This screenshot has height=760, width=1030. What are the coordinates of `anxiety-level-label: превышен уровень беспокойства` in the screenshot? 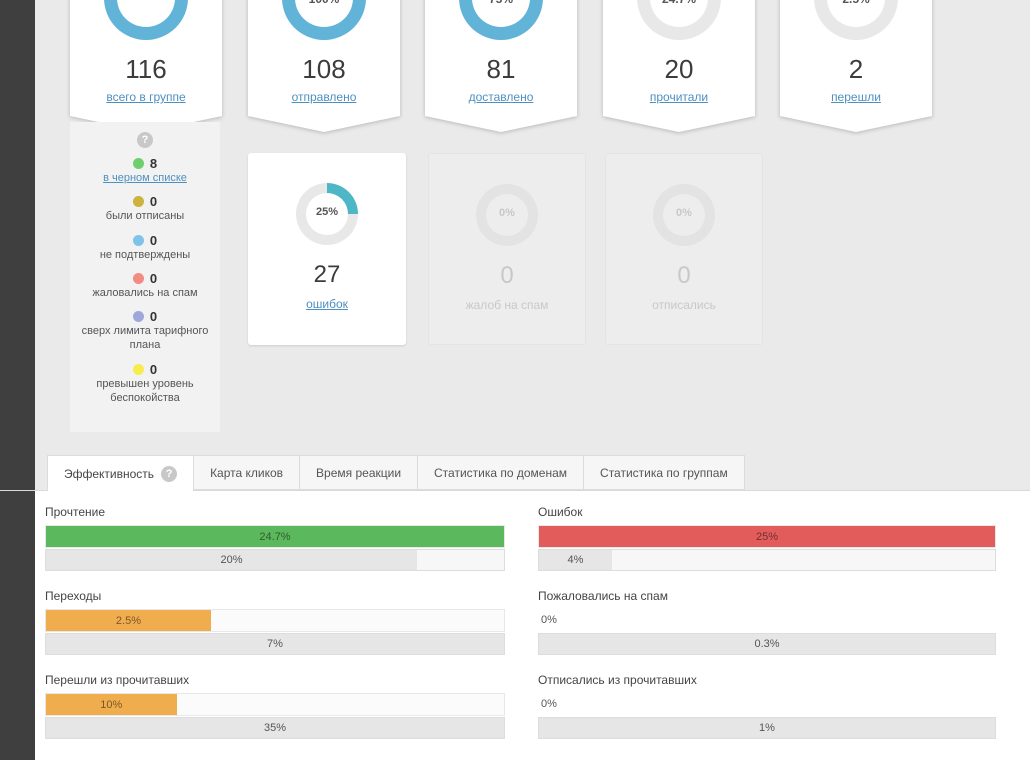 It's located at (145, 391).